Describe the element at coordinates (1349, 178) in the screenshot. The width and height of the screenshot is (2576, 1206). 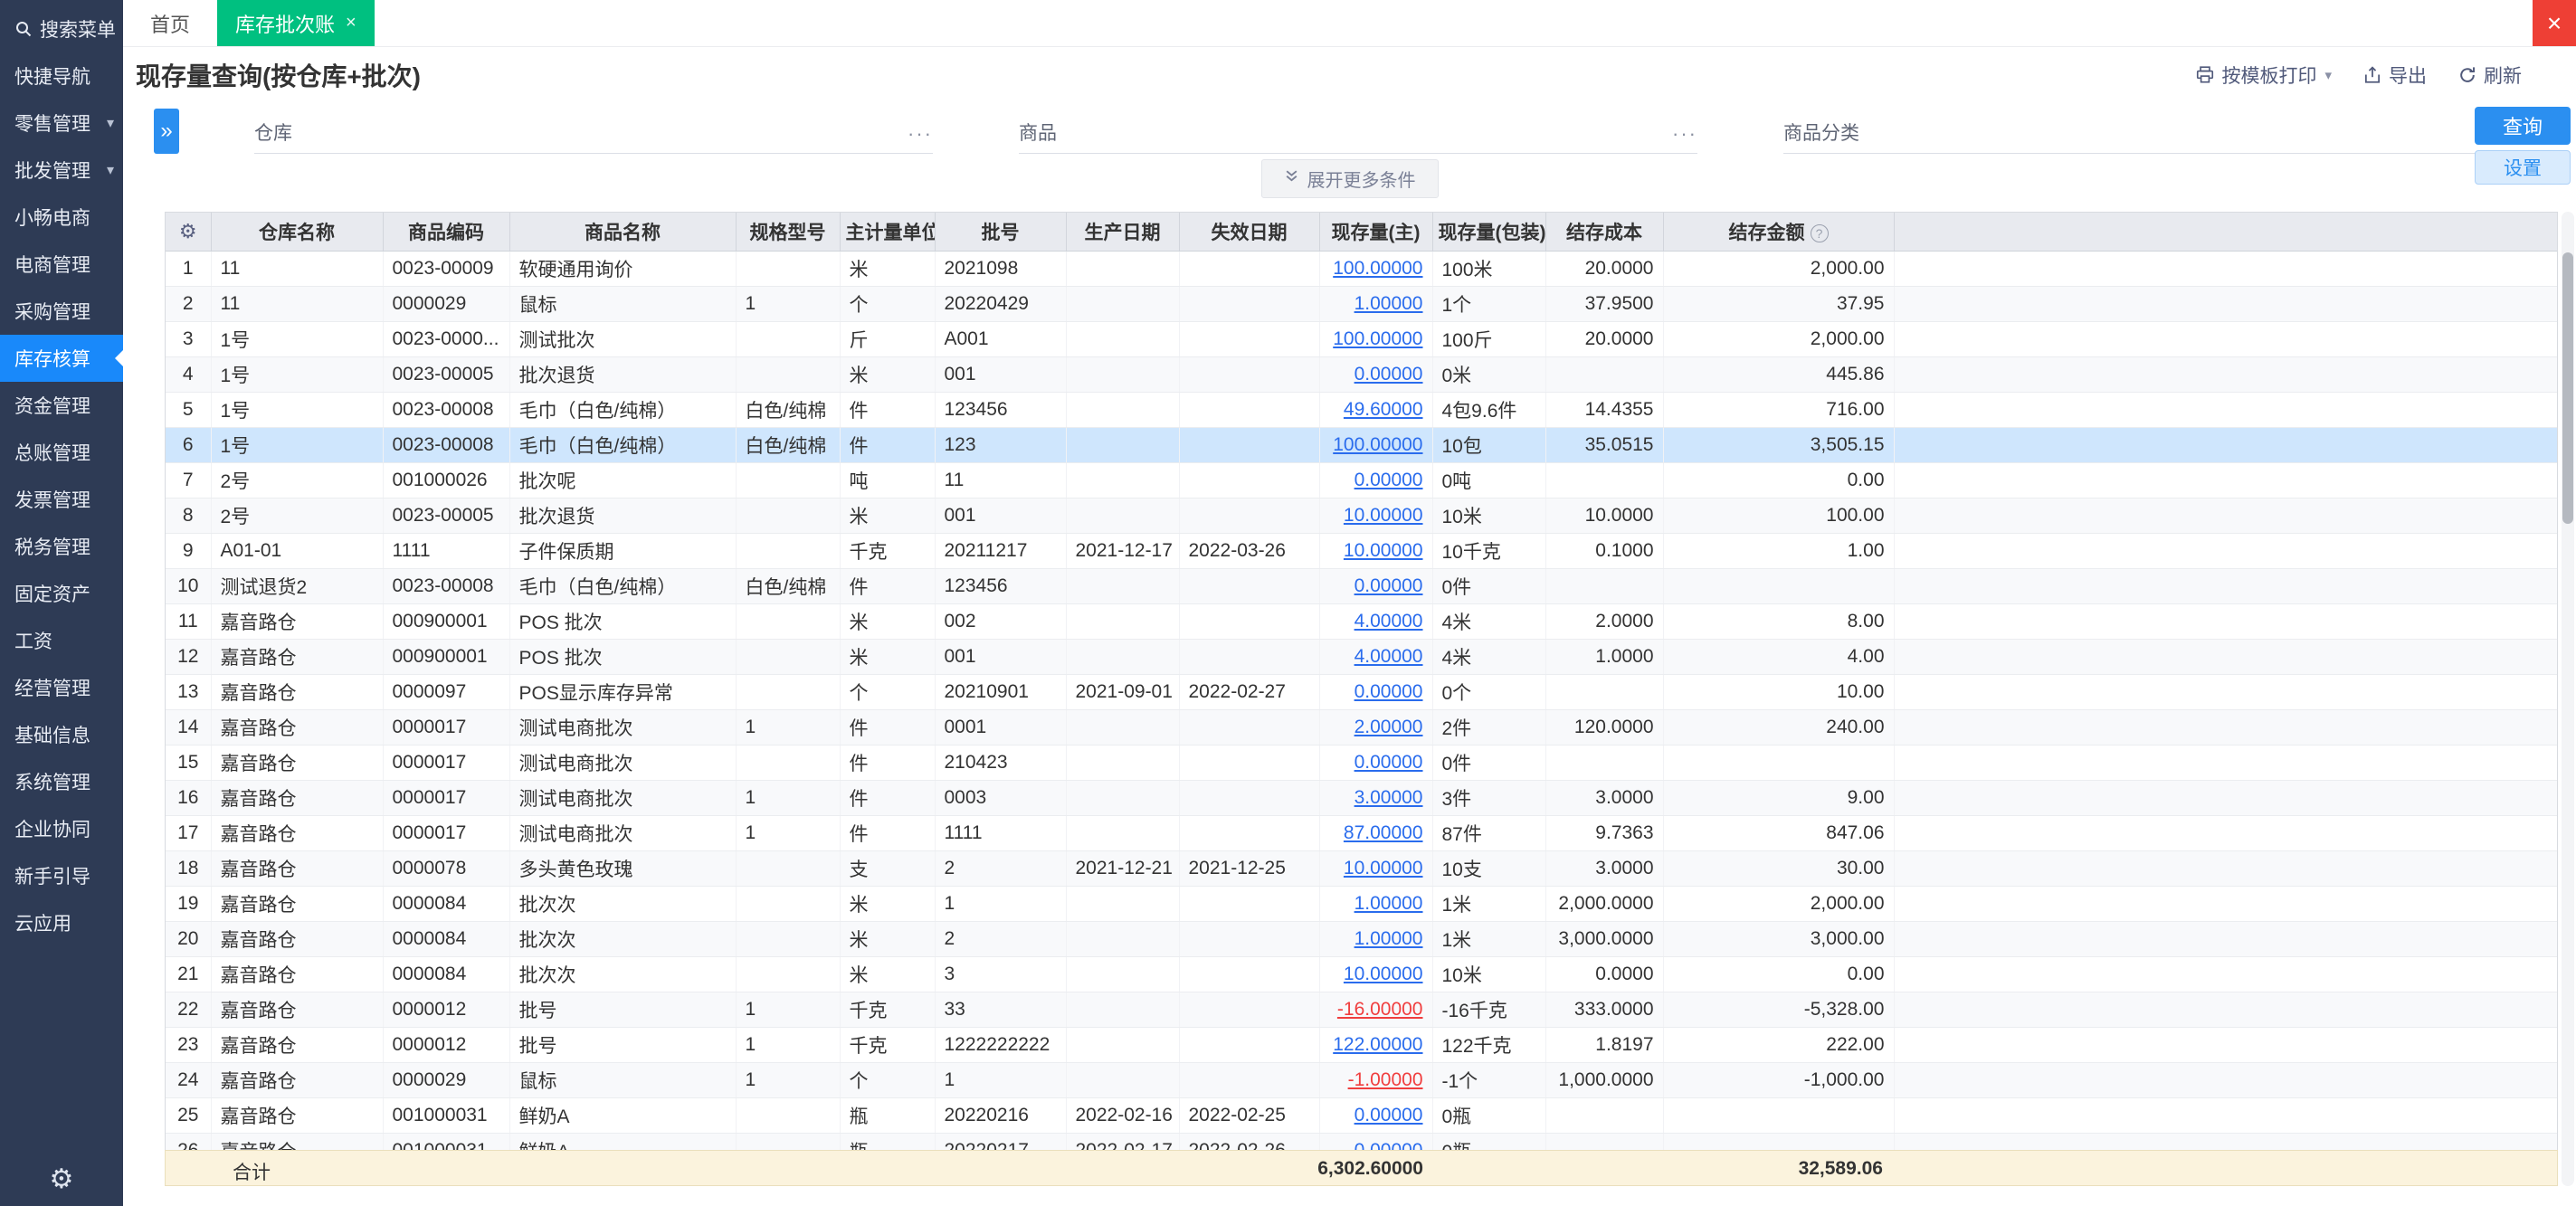
I see `expand-more-conditions-button: 展开更多条件` at that location.